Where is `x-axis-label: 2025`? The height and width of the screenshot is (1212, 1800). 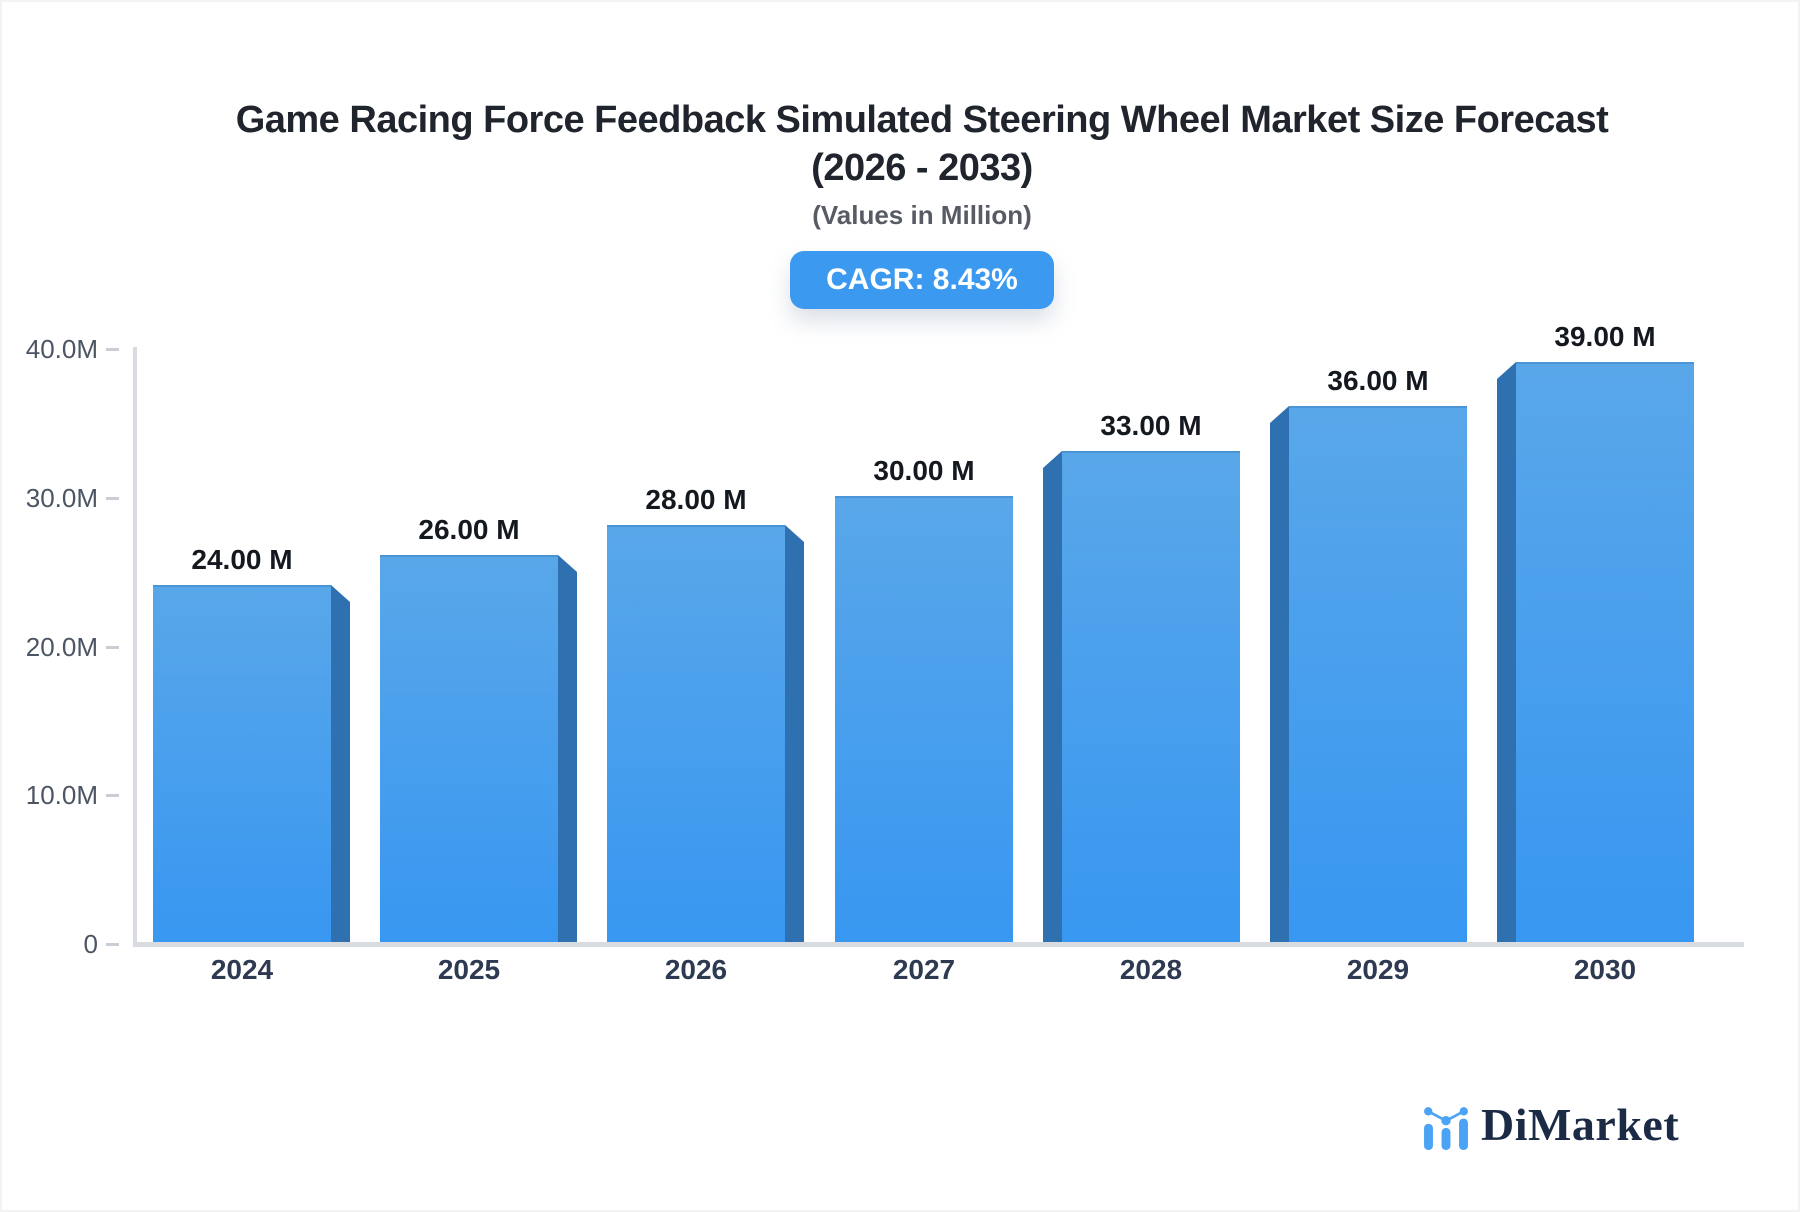
x-axis-label: 2025 is located at coordinates (469, 969).